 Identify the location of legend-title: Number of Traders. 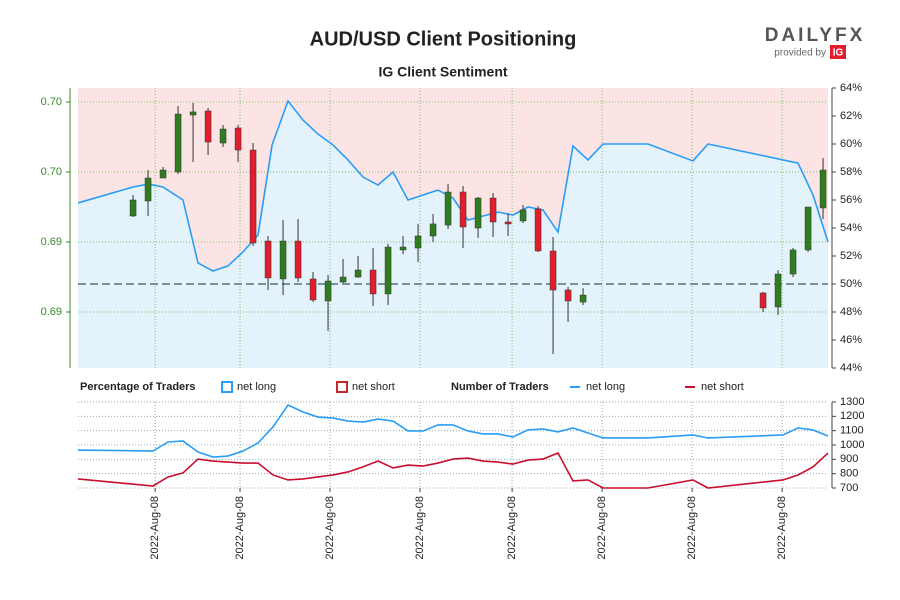
(500, 387).